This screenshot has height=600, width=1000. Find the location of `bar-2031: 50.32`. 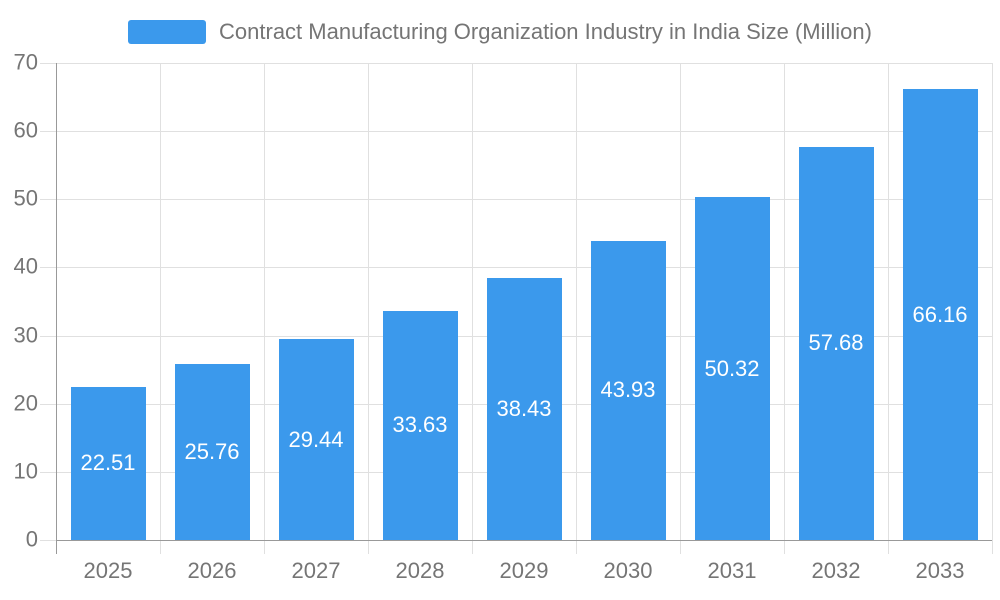

bar-2031: 50.32 is located at coordinates (732, 368).